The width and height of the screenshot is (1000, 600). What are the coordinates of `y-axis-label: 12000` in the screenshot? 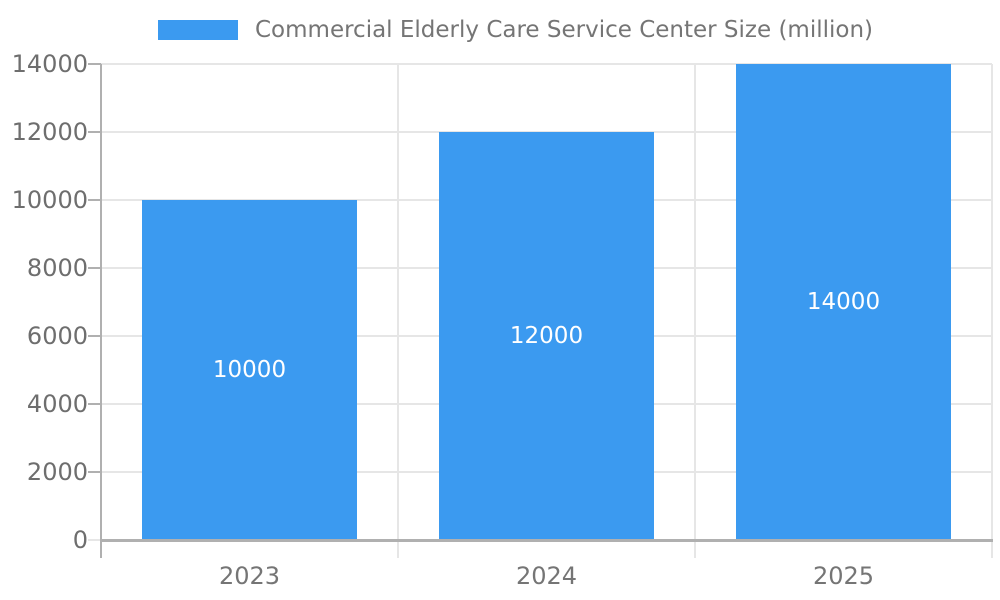 It's located at (49, 132).